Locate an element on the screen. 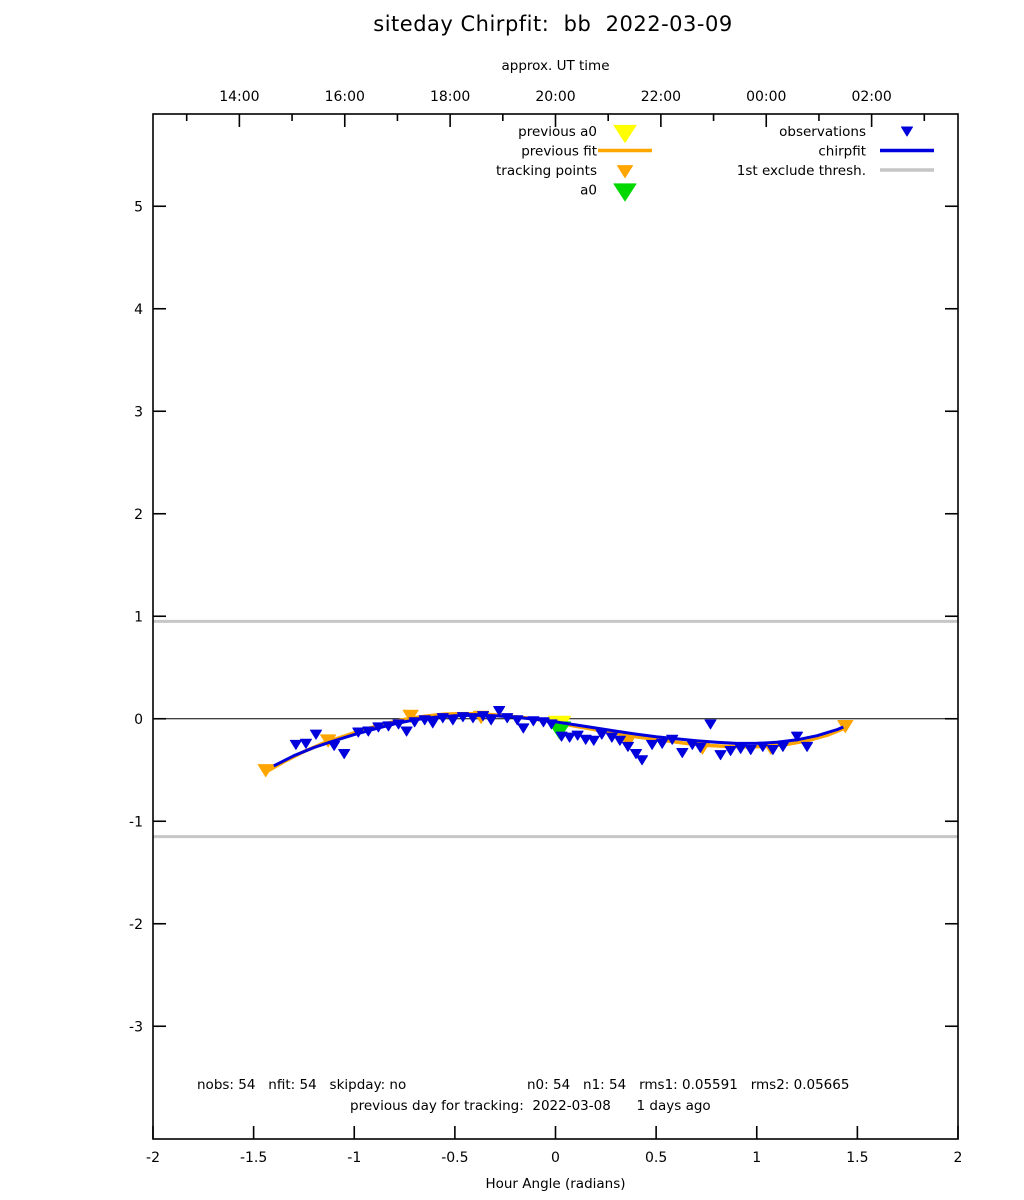  x-tick-label: 1 is located at coordinates (756, 1158).